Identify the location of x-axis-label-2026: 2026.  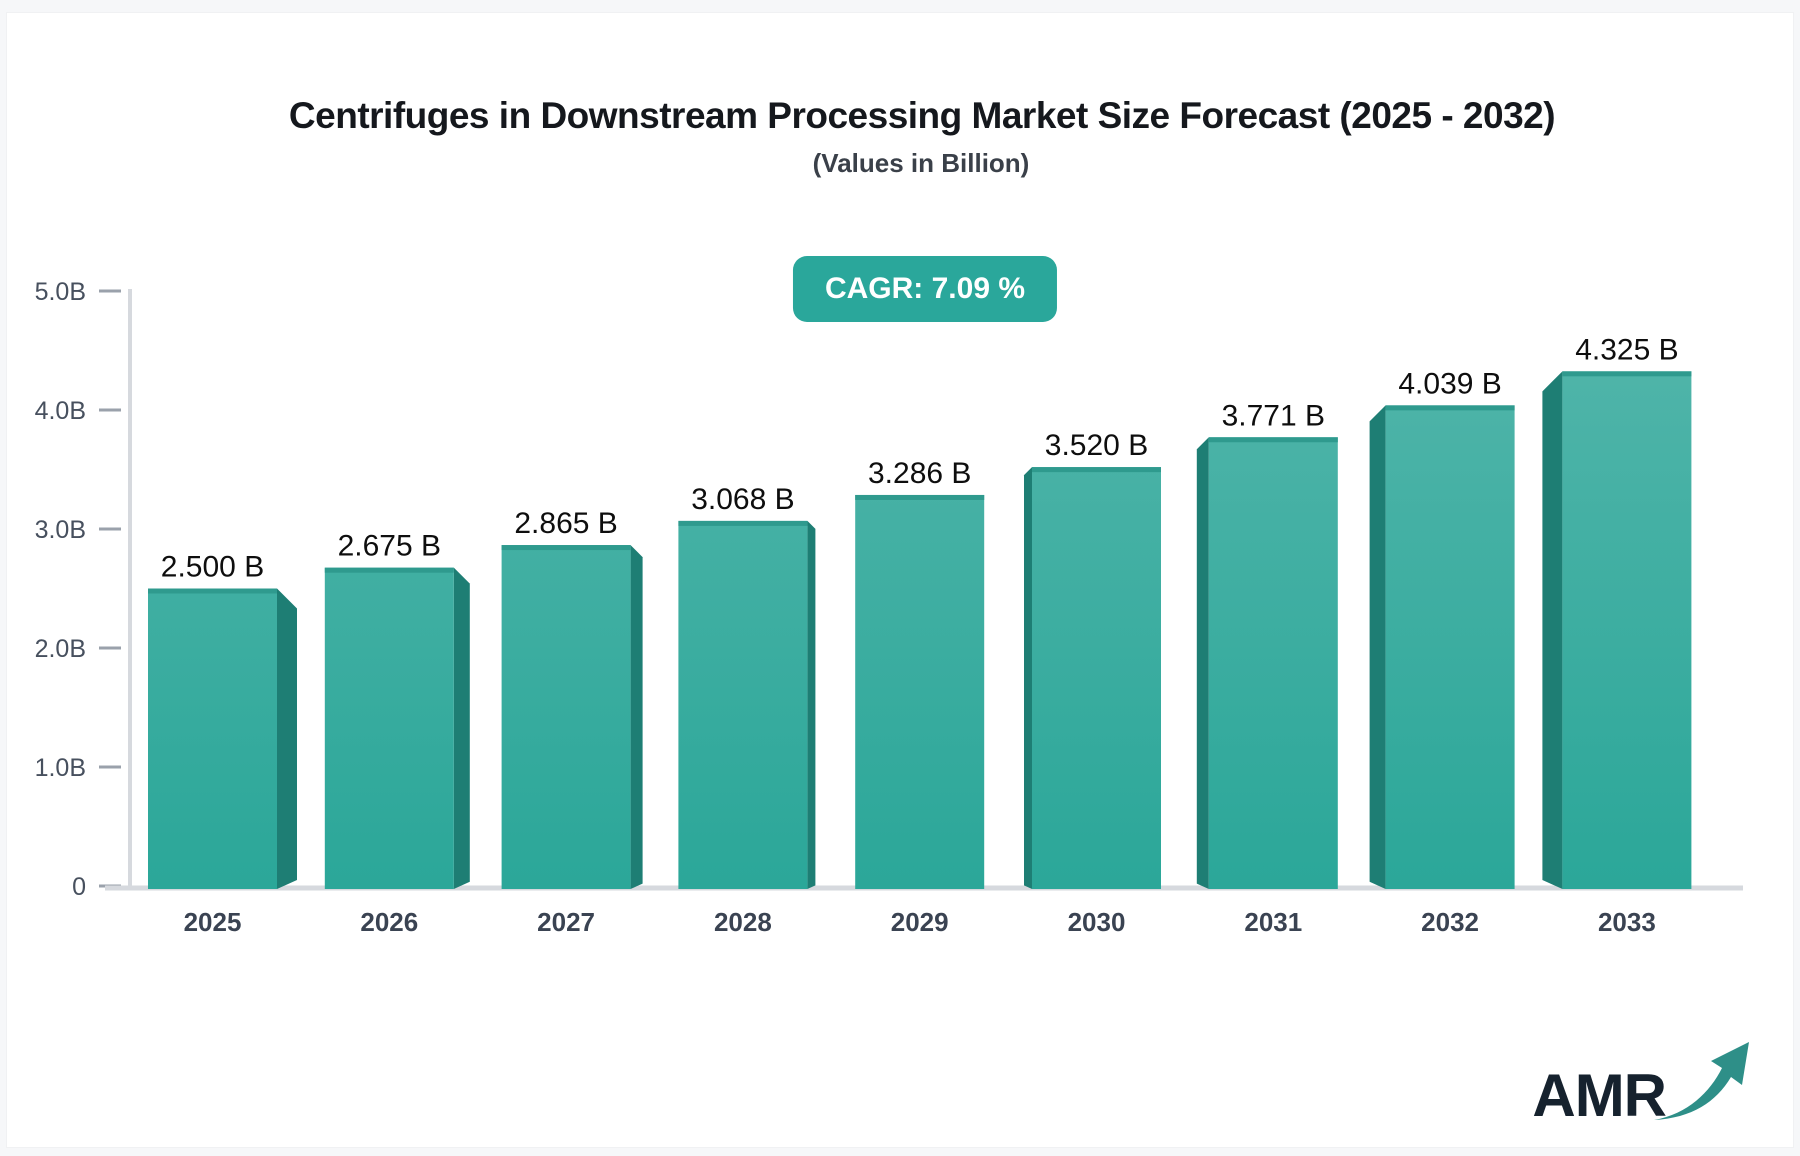
(389, 922).